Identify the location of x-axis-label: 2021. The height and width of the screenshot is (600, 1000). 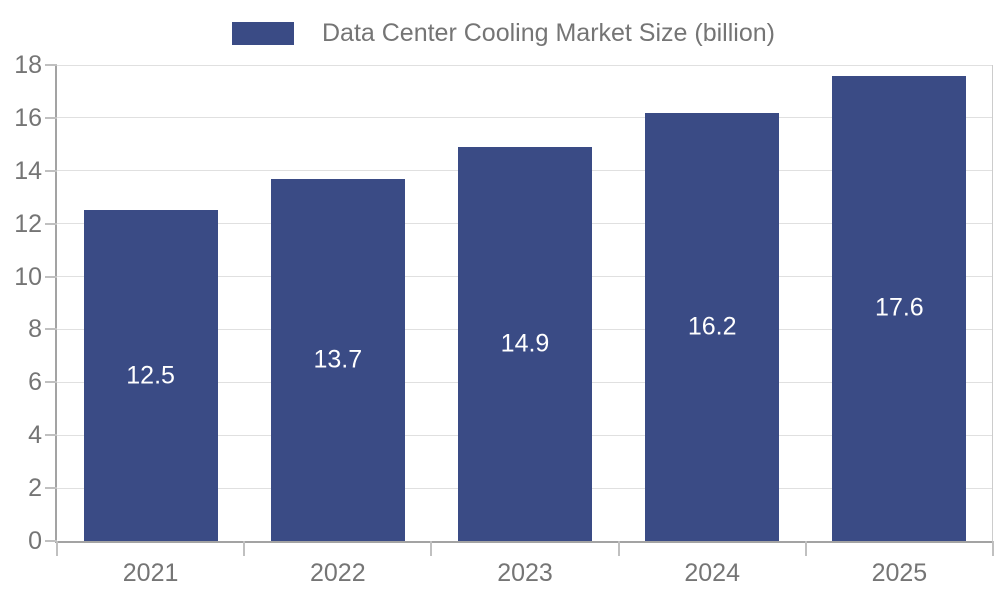
(150, 573).